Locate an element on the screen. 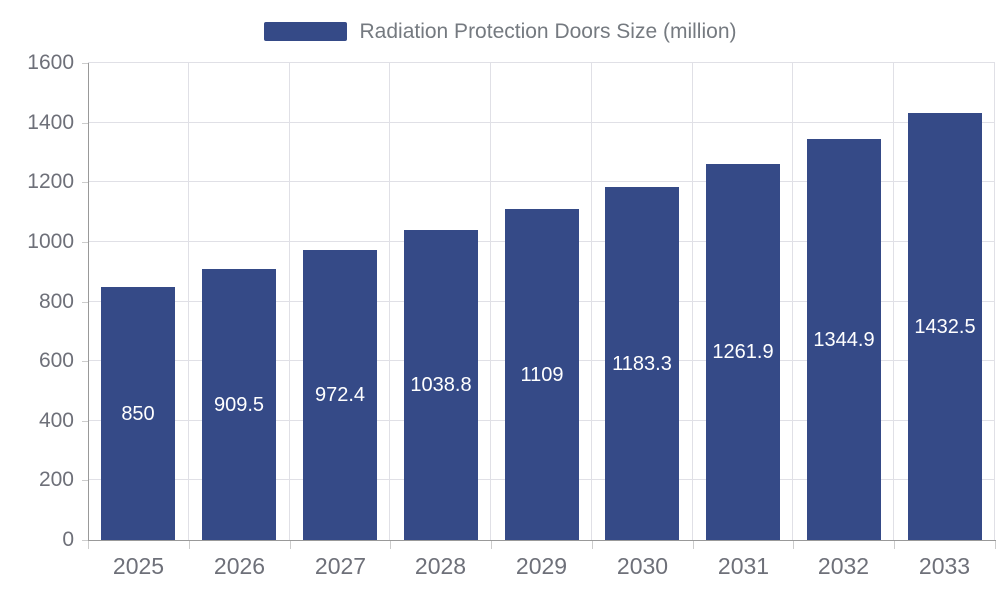 This screenshot has width=1000, height=600. y-axis-tick-label: 400 is located at coordinates (56, 420).